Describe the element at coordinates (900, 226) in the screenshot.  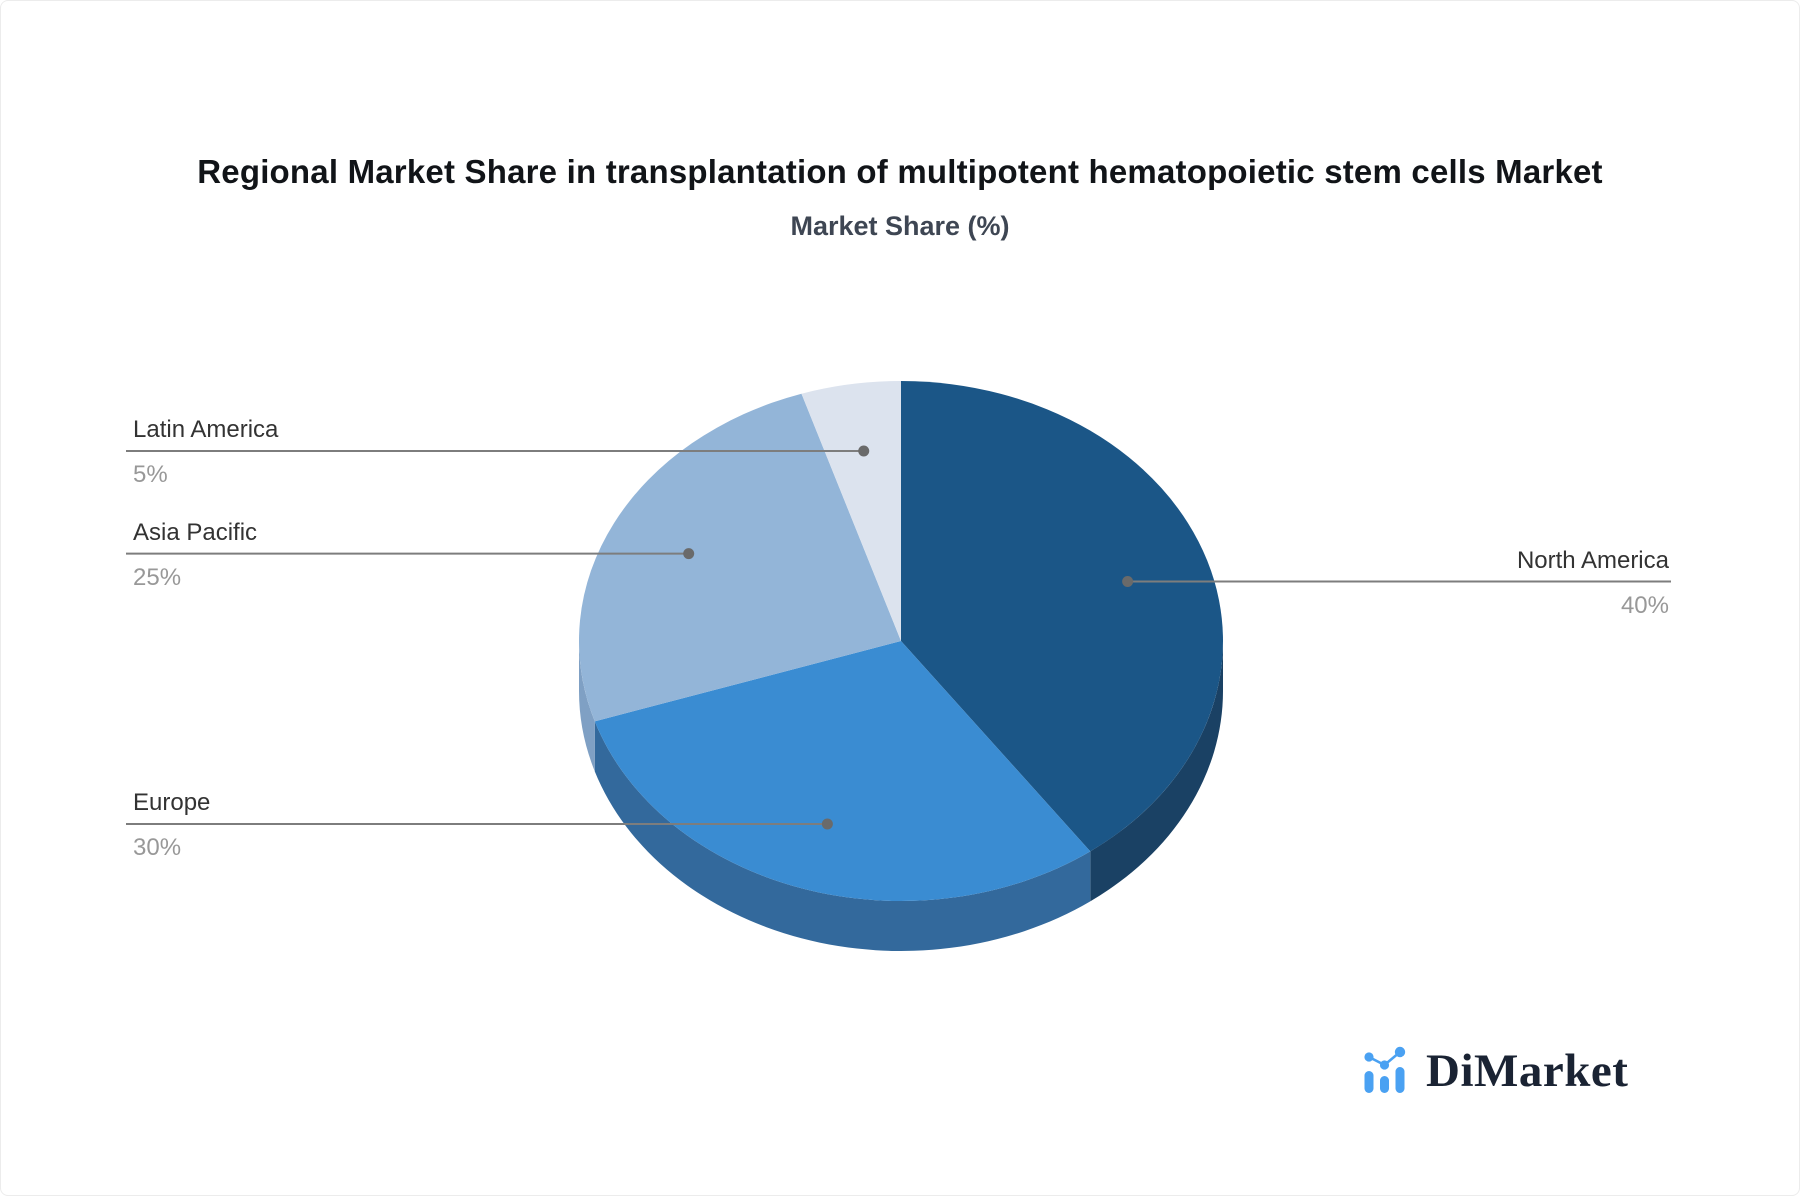
I see `chart-subtitle: Market Share (%)` at that location.